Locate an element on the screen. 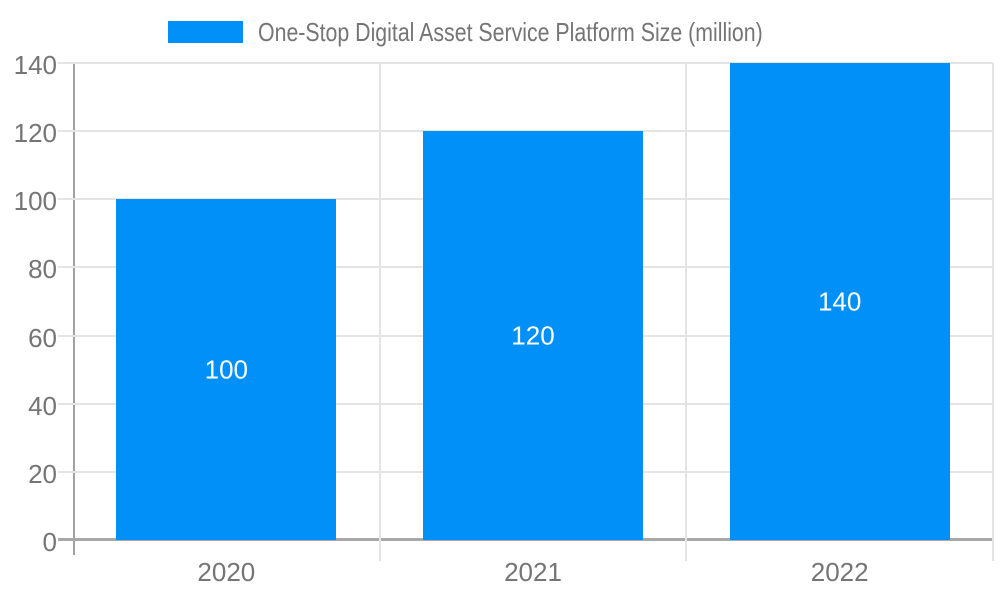 The width and height of the screenshot is (1000, 600). y-axis-label: 60 is located at coordinates (42, 337).